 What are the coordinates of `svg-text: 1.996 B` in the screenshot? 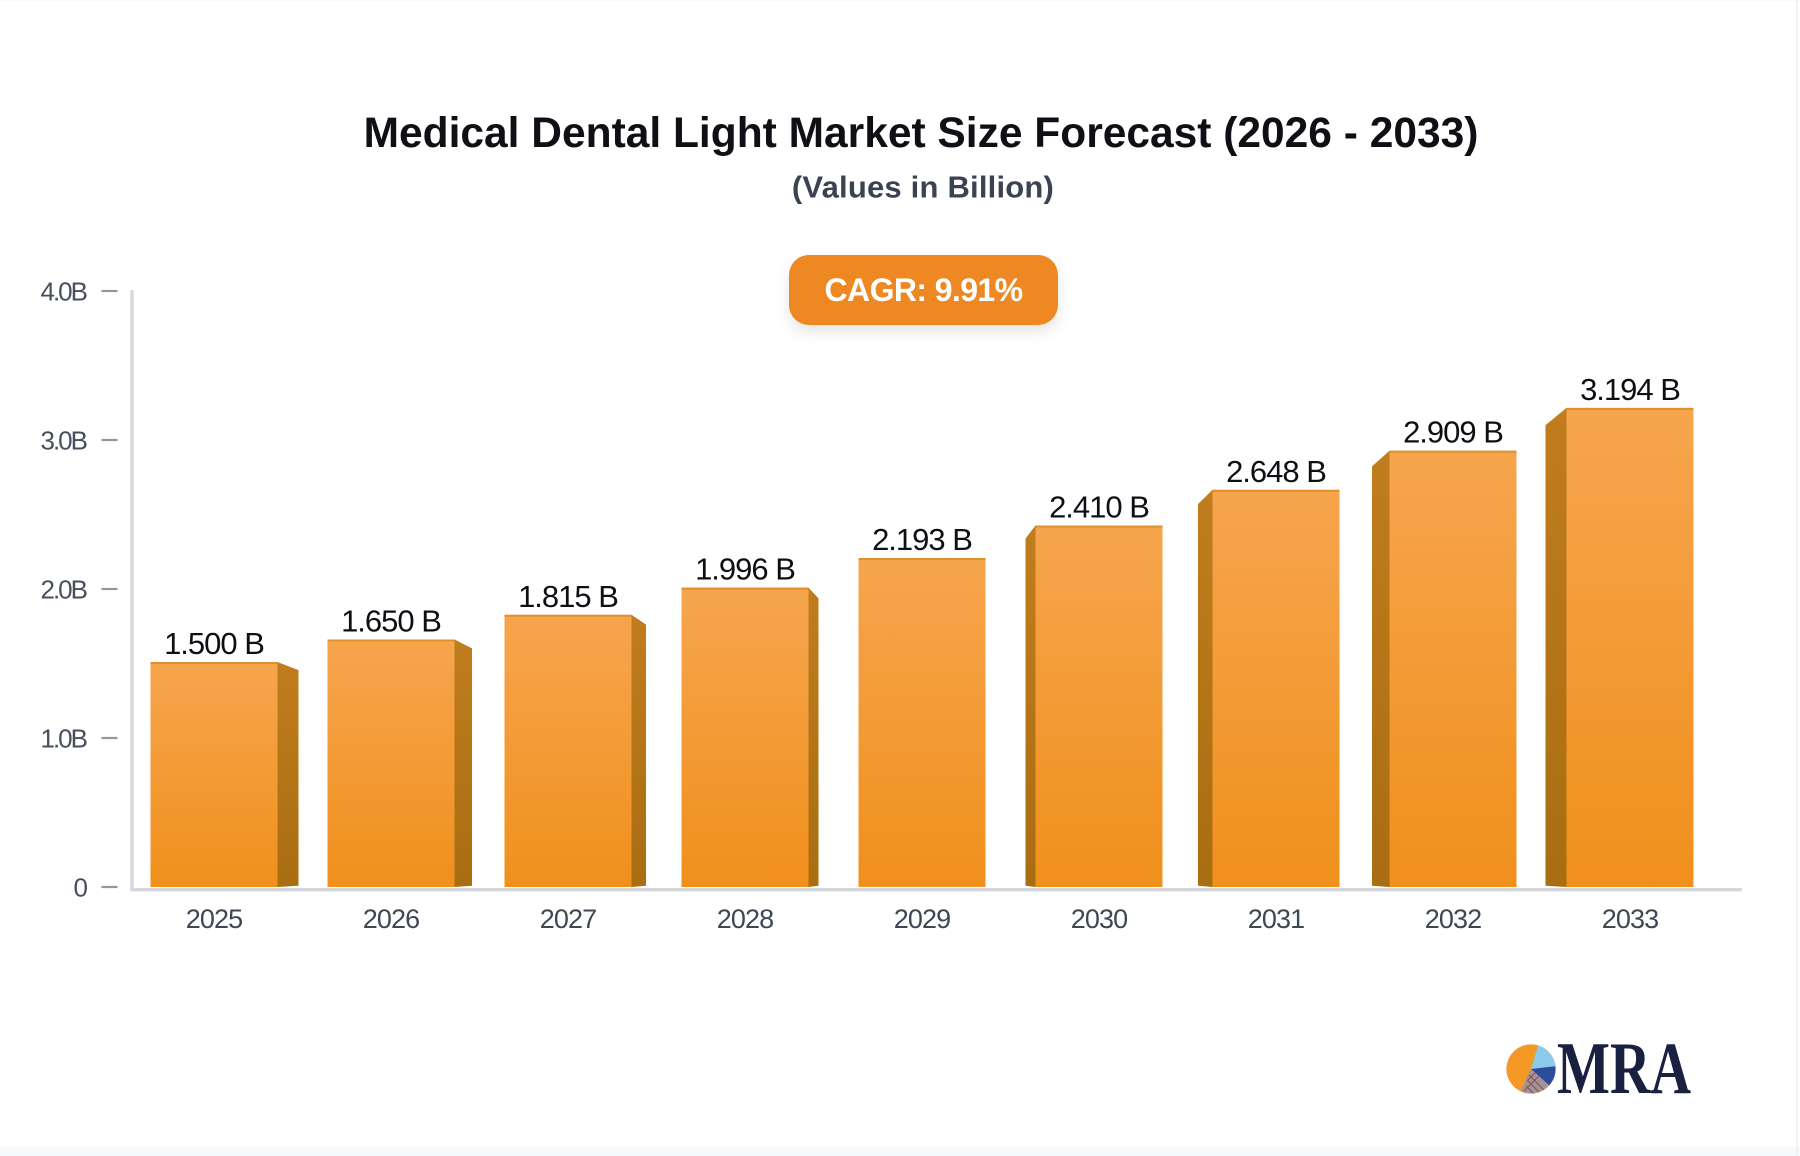 It's located at (745, 569).